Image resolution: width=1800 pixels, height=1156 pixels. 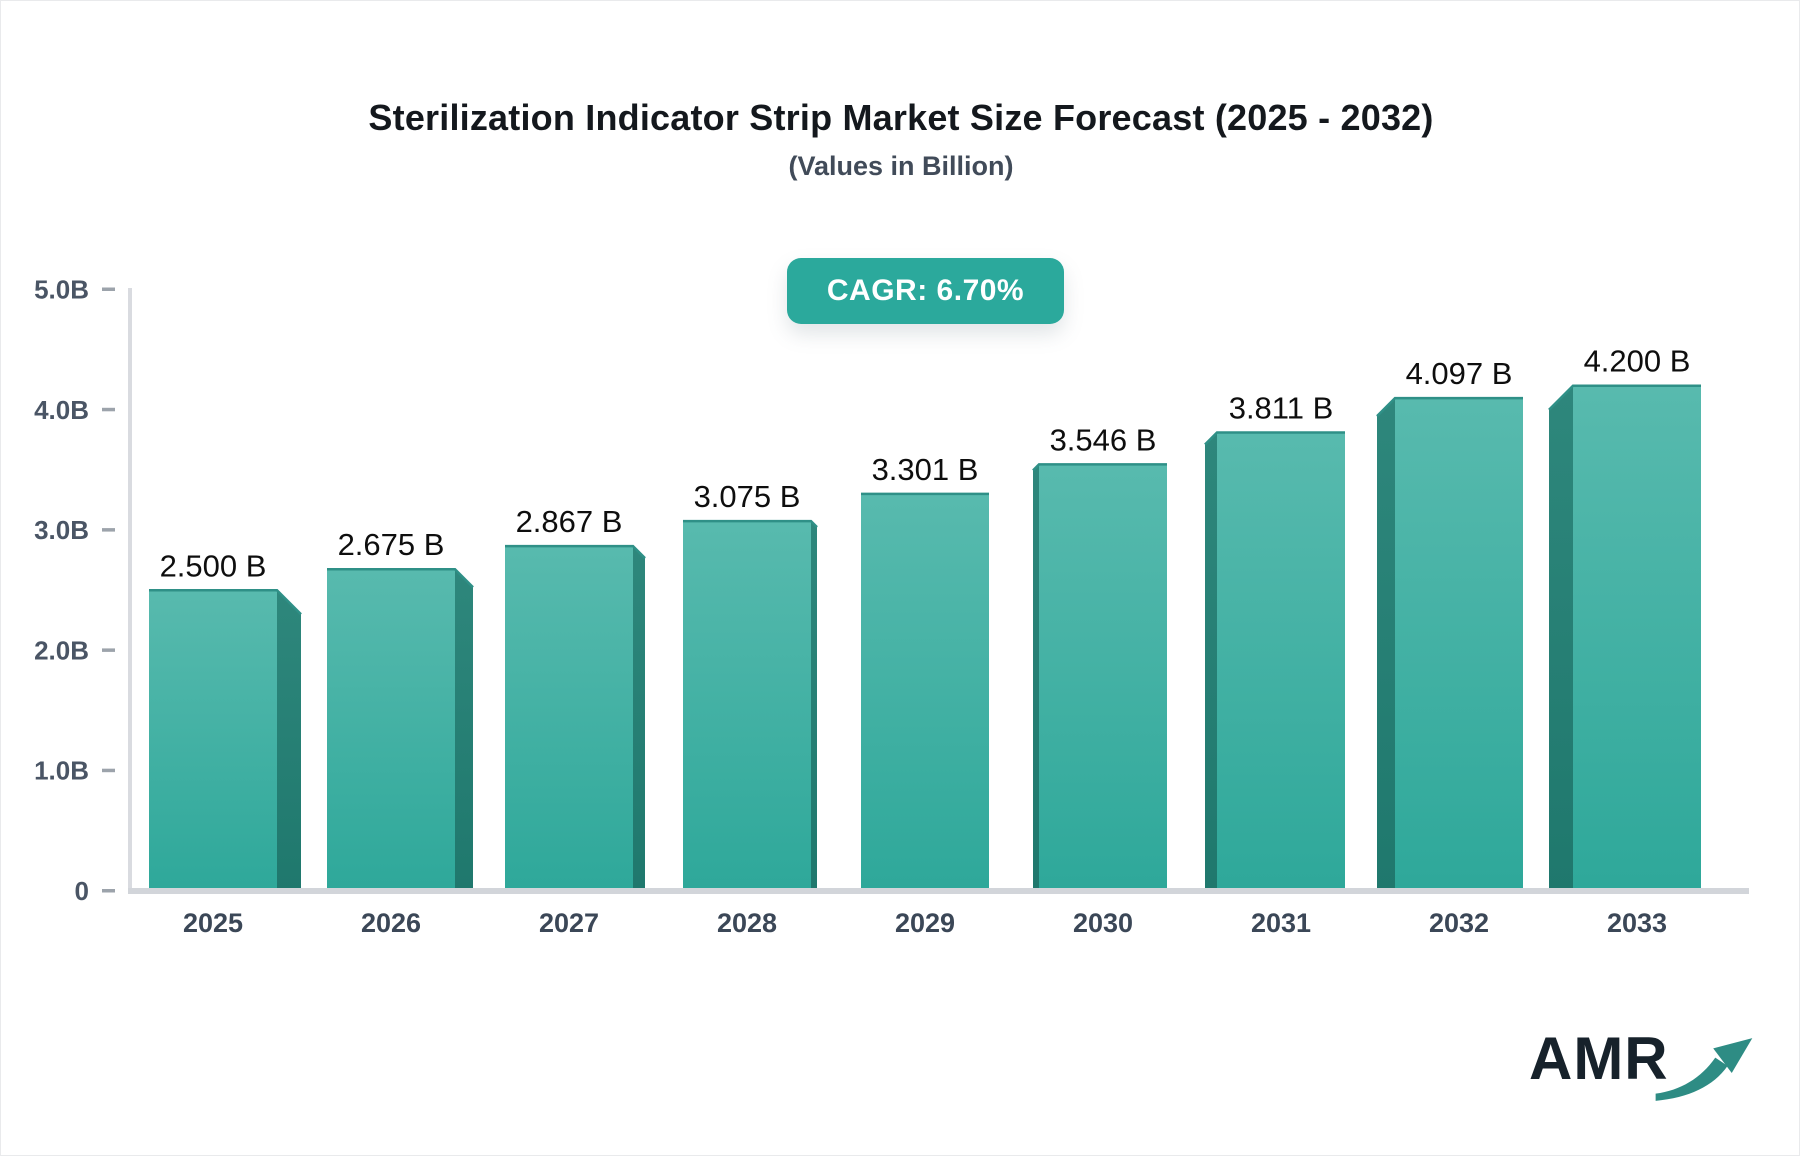 I want to click on growth-arrow-icon, so click(x=1703, y=1069).